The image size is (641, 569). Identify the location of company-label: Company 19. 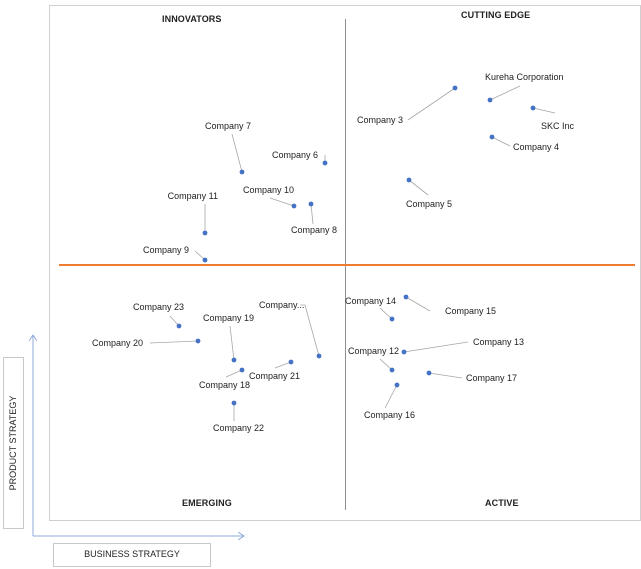
(228, 318).